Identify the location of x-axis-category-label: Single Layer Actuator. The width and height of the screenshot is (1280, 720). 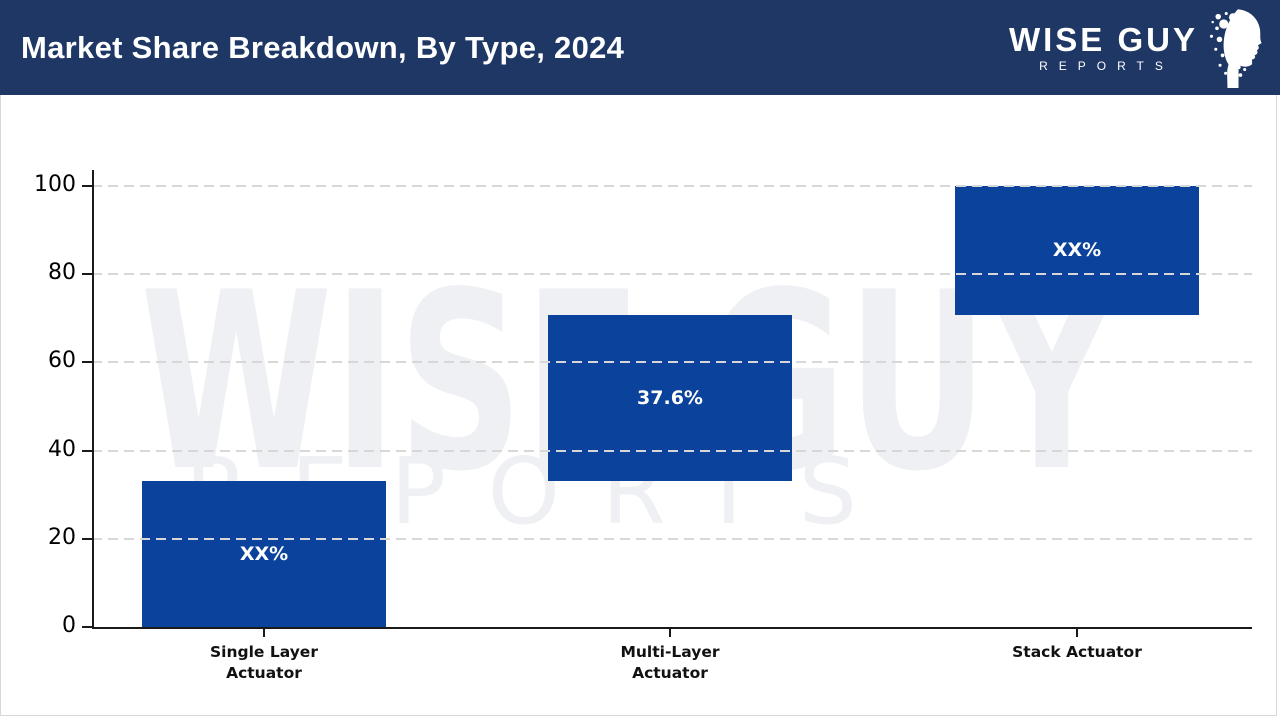
(264, 662).